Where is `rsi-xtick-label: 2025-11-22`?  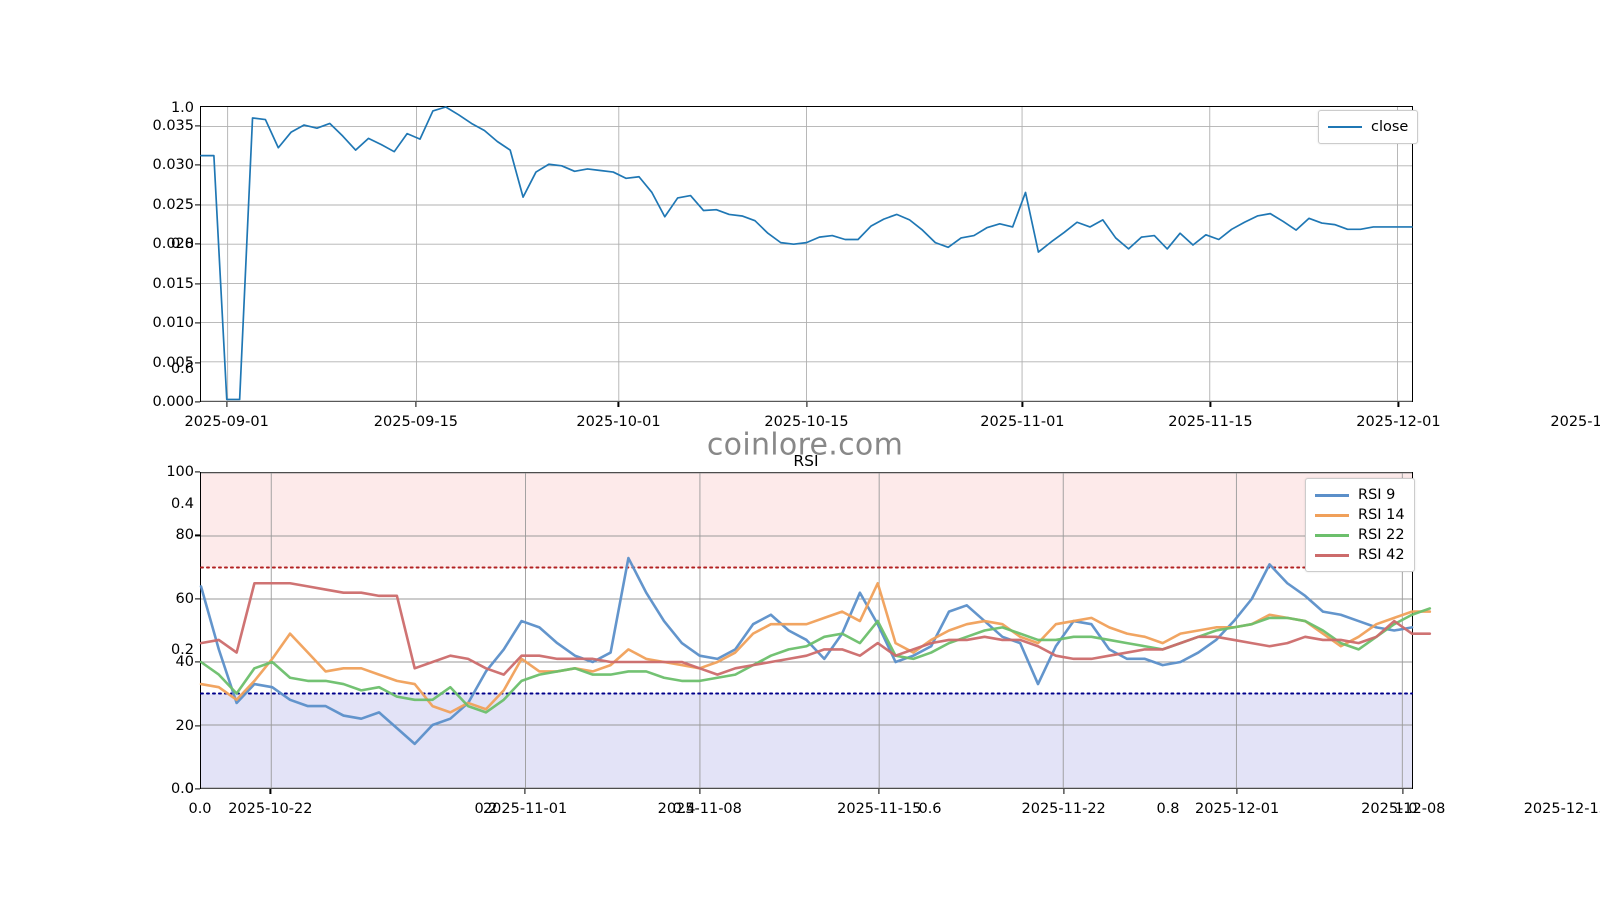 rsi-xtick-label: 2025-11-22 is located at coordinates (1063, 809).